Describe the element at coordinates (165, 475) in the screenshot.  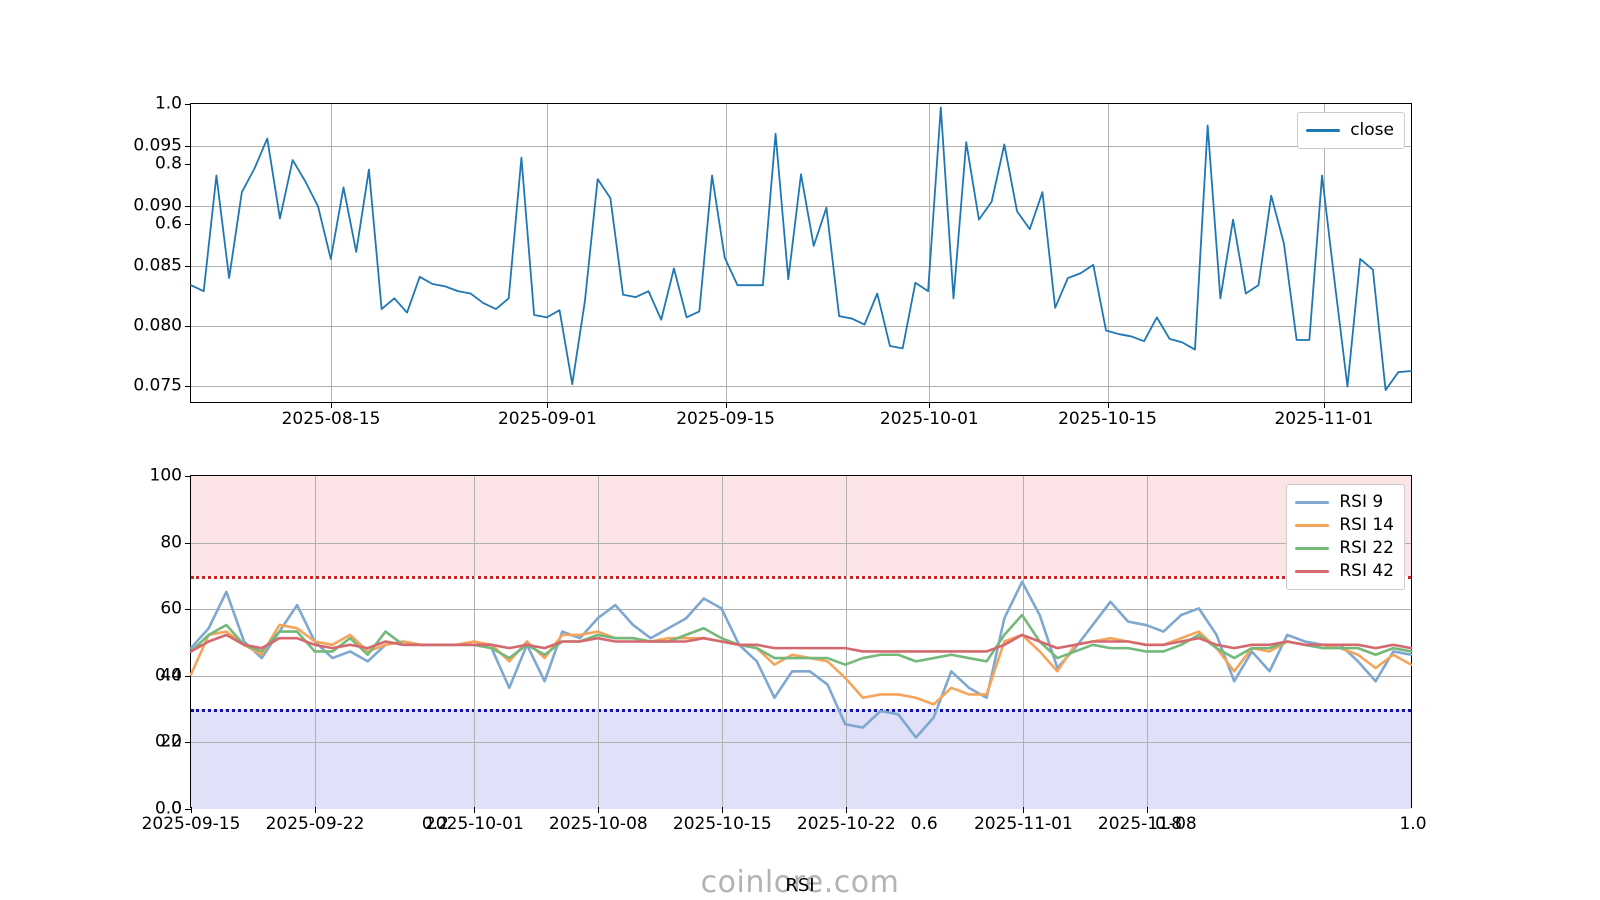
I see `rsi-ytick-label-5: 100` at that location.